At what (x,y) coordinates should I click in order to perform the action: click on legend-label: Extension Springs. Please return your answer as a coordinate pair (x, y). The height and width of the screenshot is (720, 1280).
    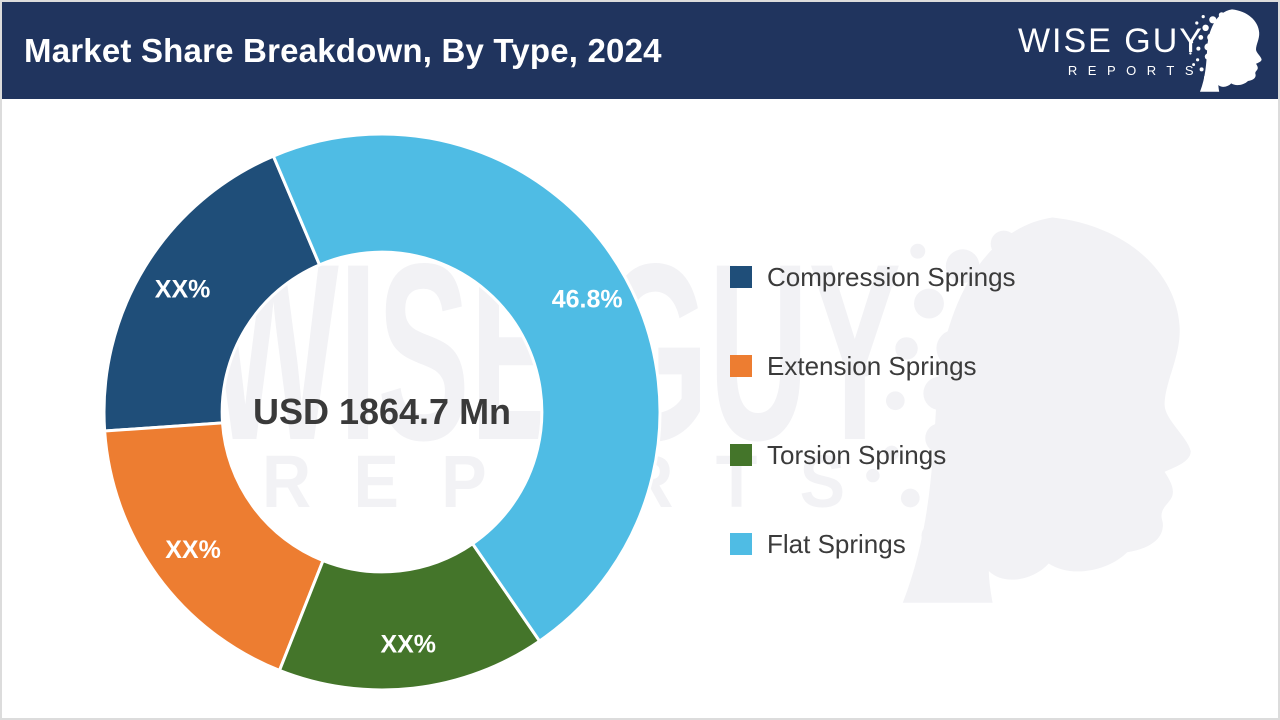
    Looking at the image, I should click on (872, 365).